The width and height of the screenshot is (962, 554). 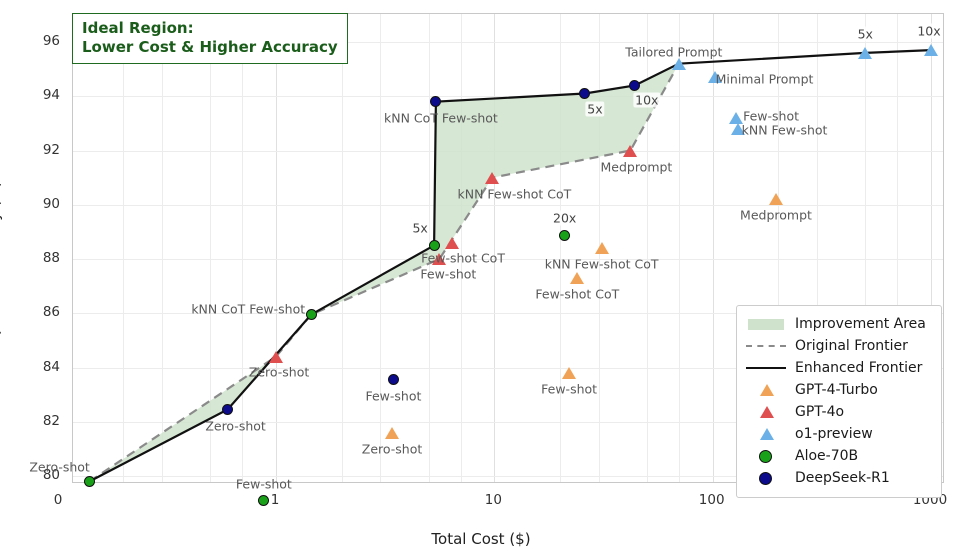 I want to click on legend-label: Improvement Area, so click(x=860, y=324).